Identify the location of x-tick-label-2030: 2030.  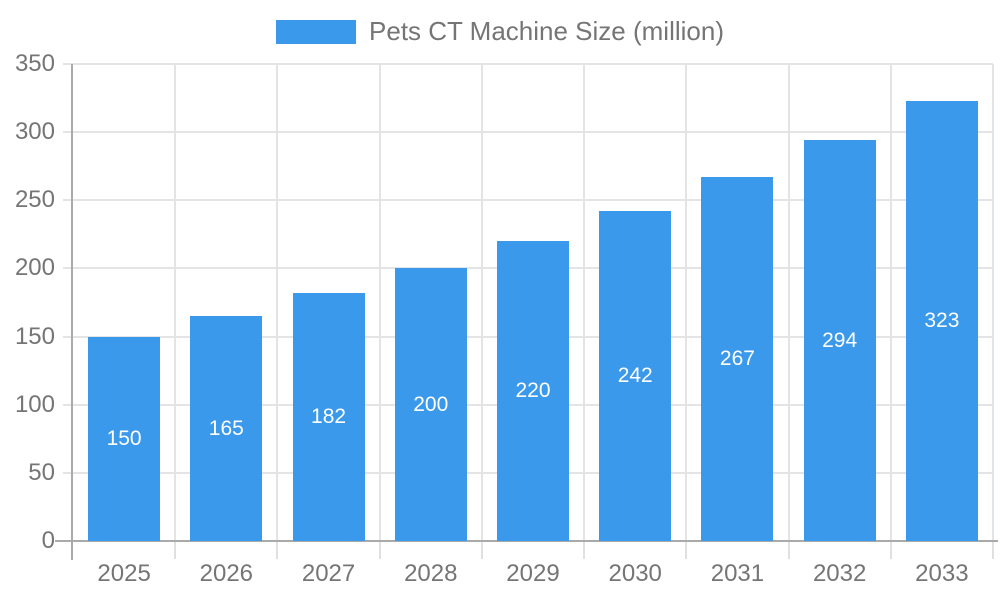
(635, 573).